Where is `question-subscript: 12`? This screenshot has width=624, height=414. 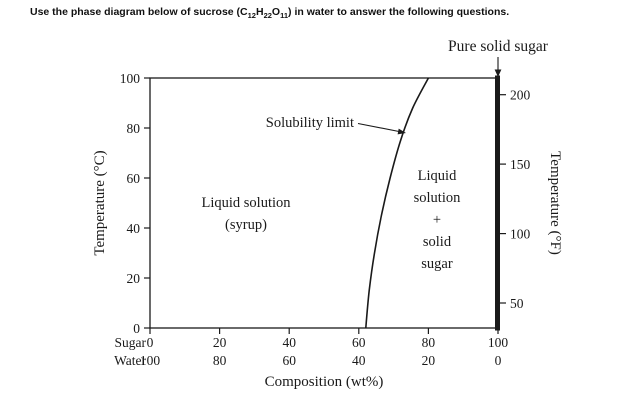 question-subscript: 12 is located at coordinates (251, 16).